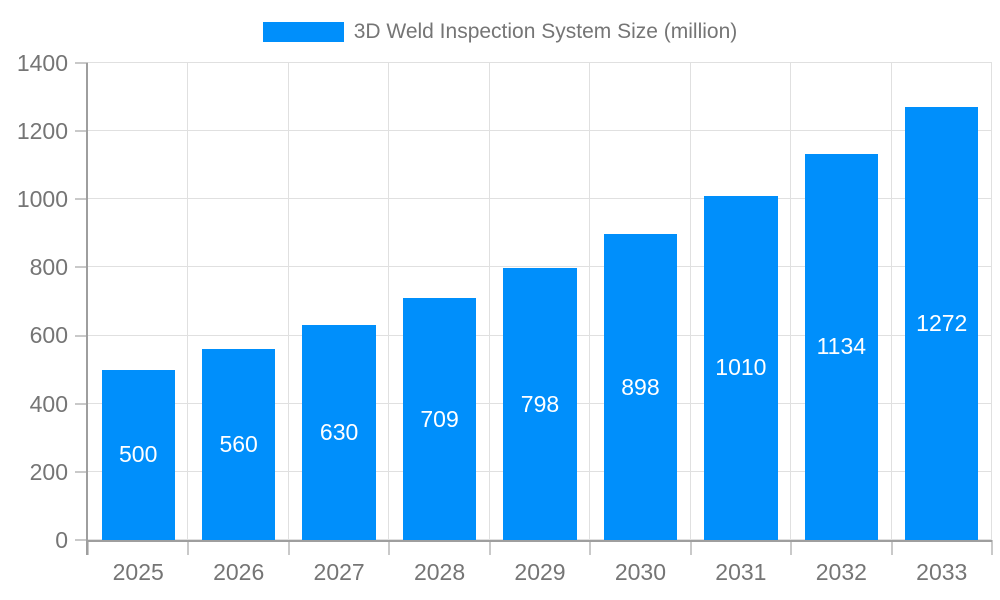 This screenshot has width=1000, height=600. I want to click on y-axis-label: 0, so click(61, 539).